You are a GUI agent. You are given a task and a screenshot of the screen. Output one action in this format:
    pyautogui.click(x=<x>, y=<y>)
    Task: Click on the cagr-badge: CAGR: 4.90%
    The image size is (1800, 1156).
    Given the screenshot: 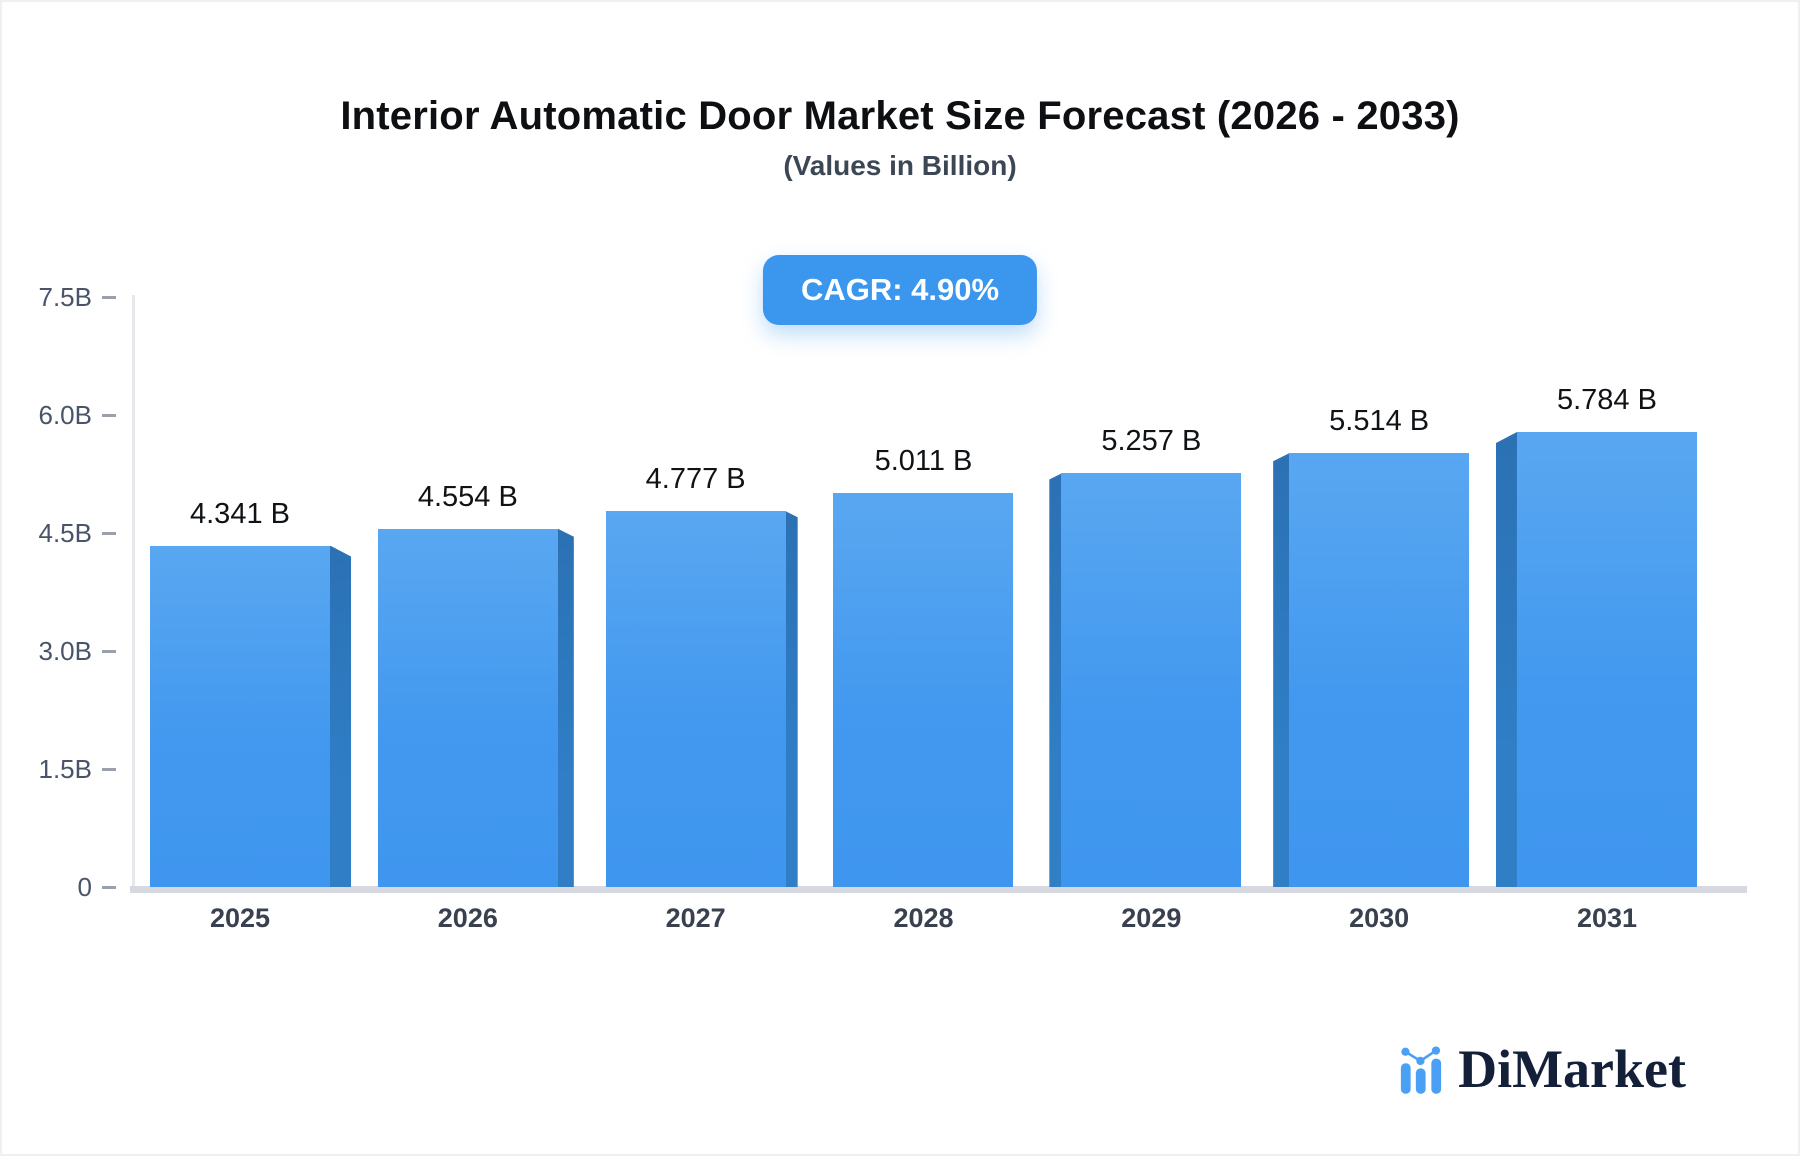 What is the action you would take?
    pyautogui.click(x=900, y=290)
    